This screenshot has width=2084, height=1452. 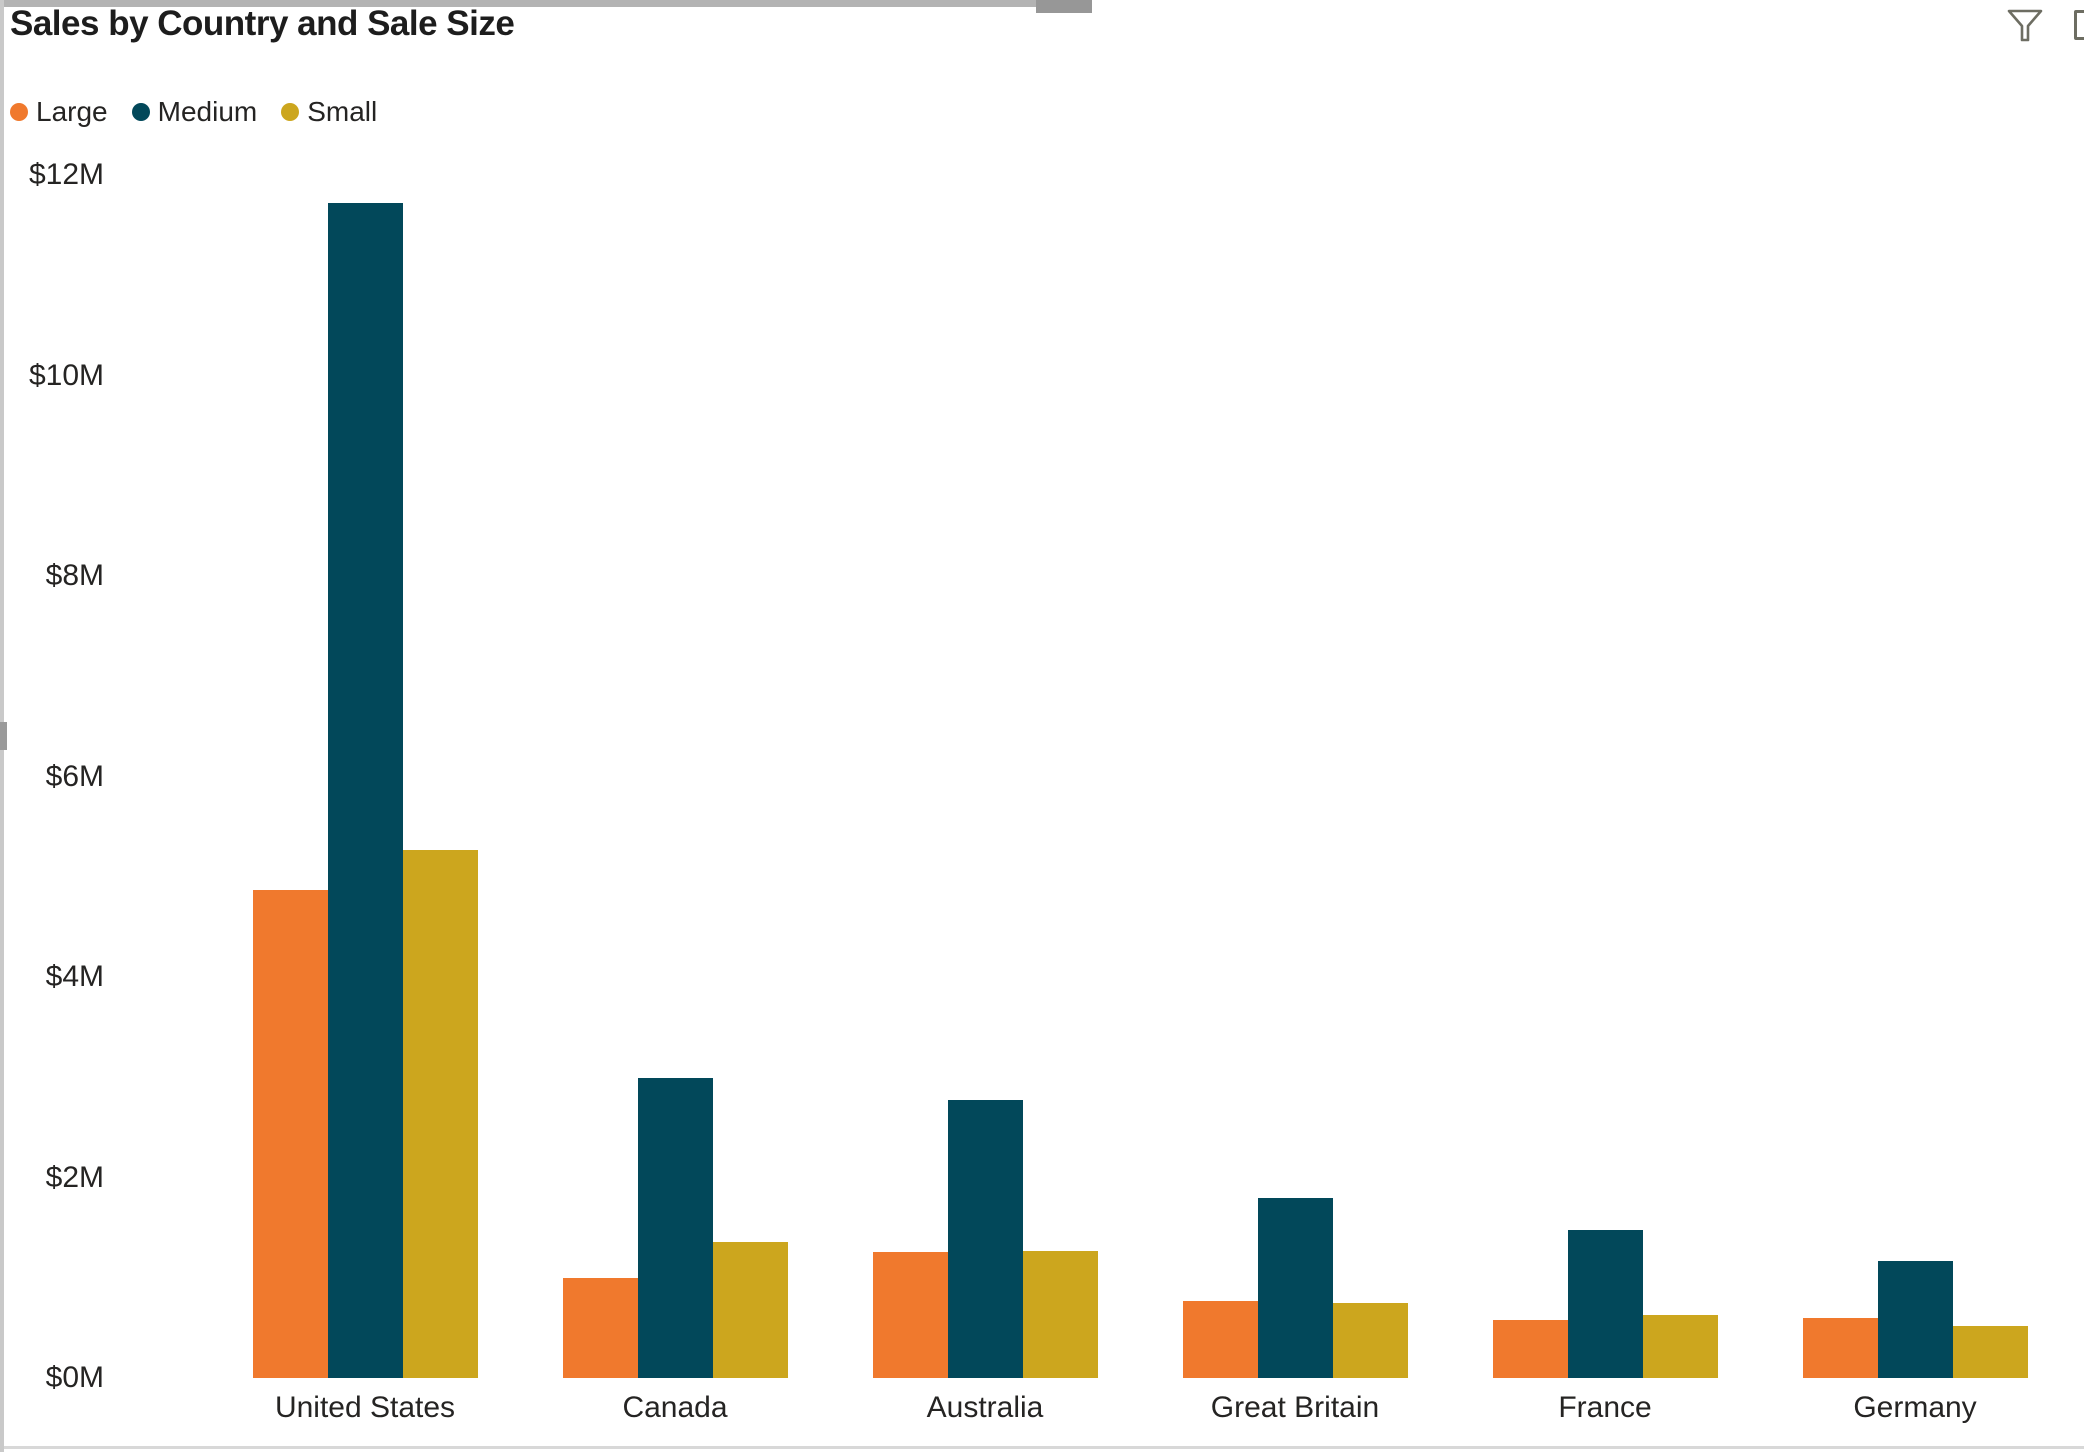 What do you see at coordinates (985, 1407) in the screenshot?
I see `x-axis-label-australia: Australia` at bounding box center [985, 1407].